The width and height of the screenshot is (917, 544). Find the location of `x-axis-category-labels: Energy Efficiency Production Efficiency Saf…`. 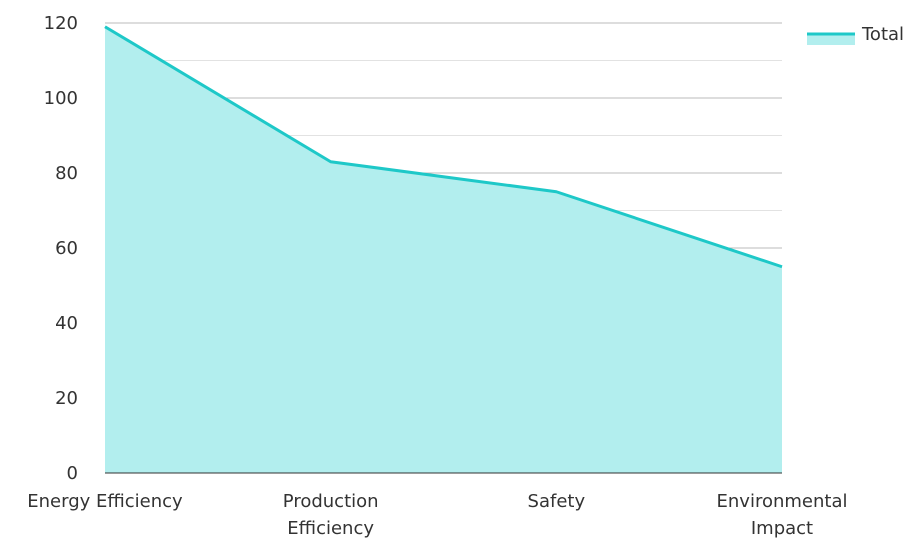

x-axis-category-labels: Energy Efficiency Production Efficiency Saf… is located at coordinates (437, 515).